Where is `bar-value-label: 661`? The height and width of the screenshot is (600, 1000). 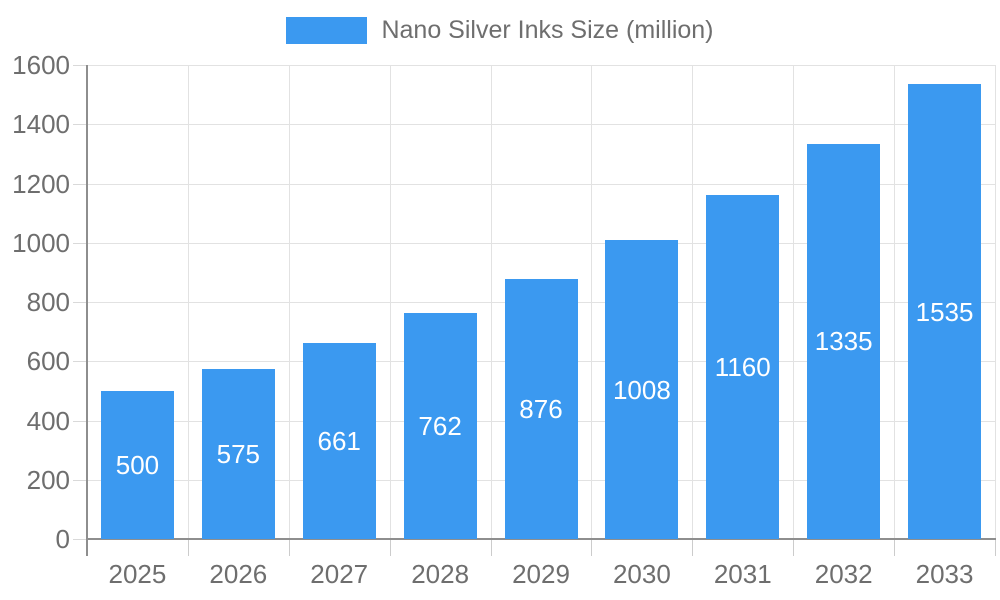 bar-value-label: 661 is located at coordinates (339, 441).